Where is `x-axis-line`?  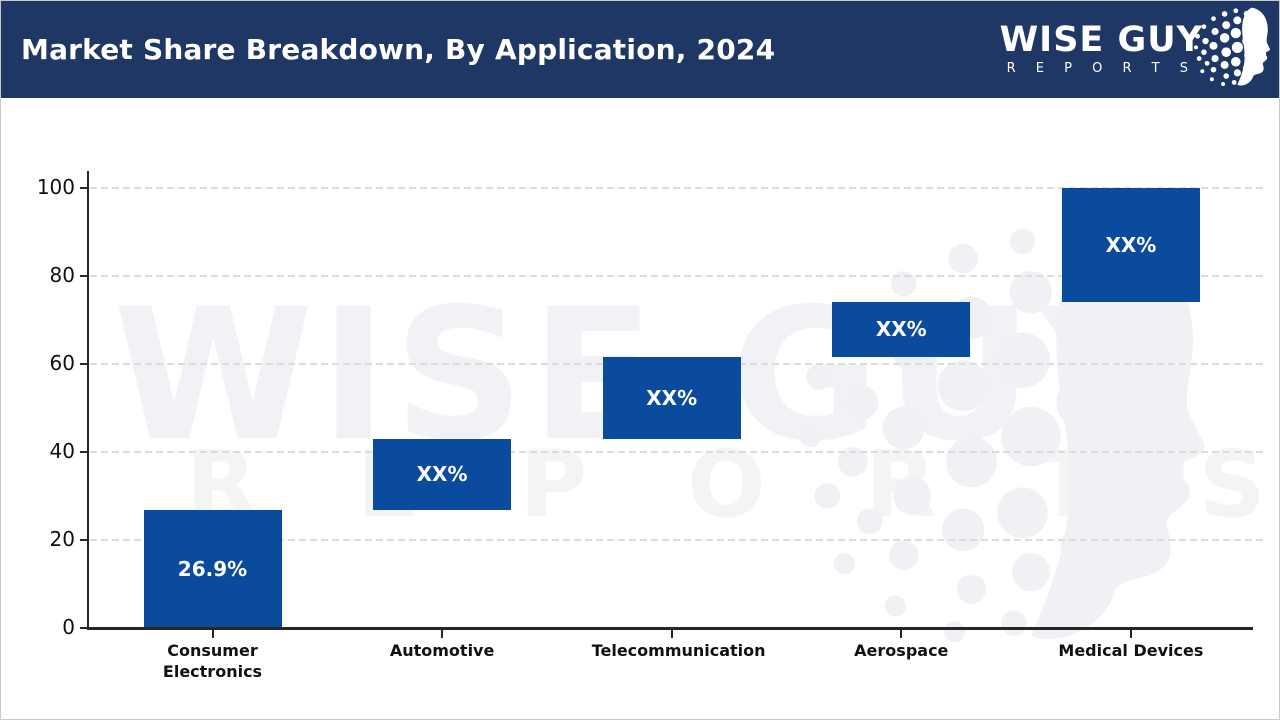
x-axis-line is located at coordinates (669, 628).